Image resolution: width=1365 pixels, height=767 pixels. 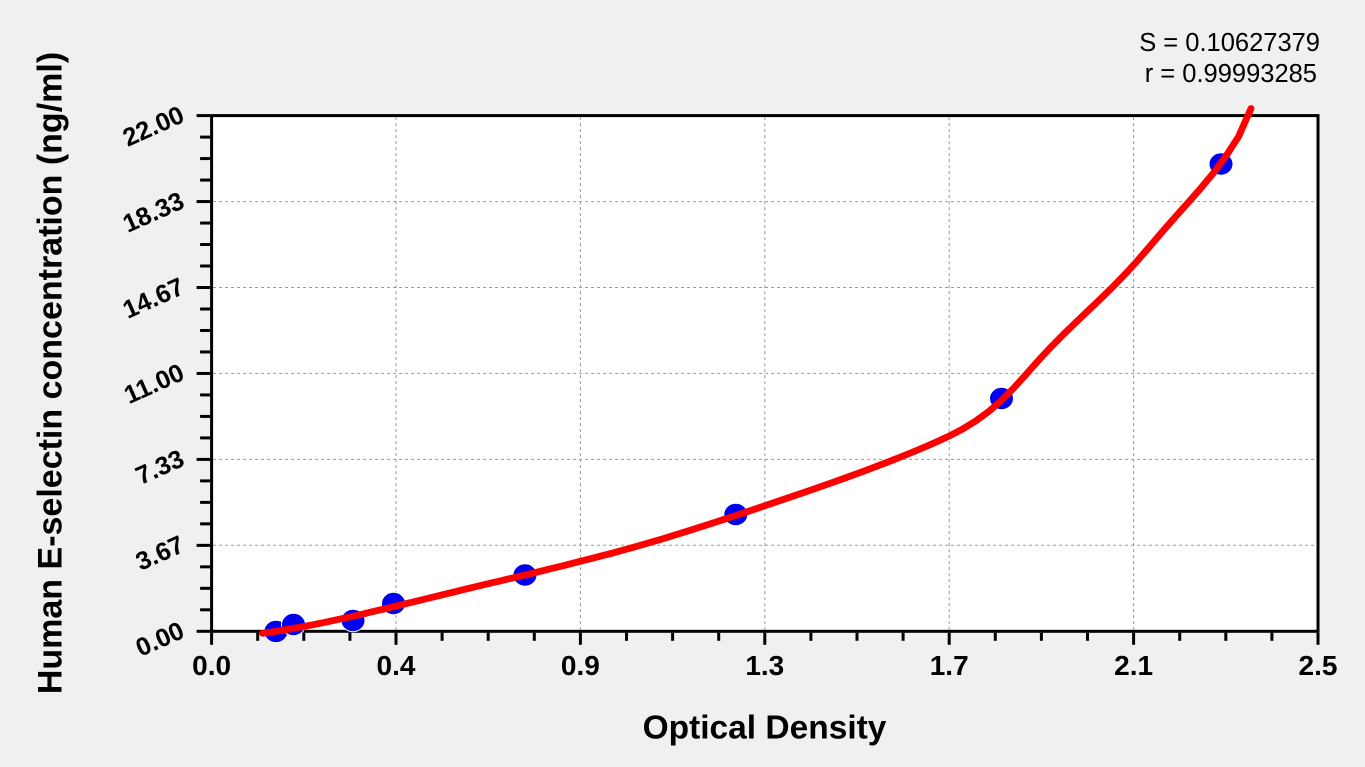 What do you see at coordinates (765, 728) in the screenshot?
I see `svg-text: Optical Density` at bounding box center [765, 728].